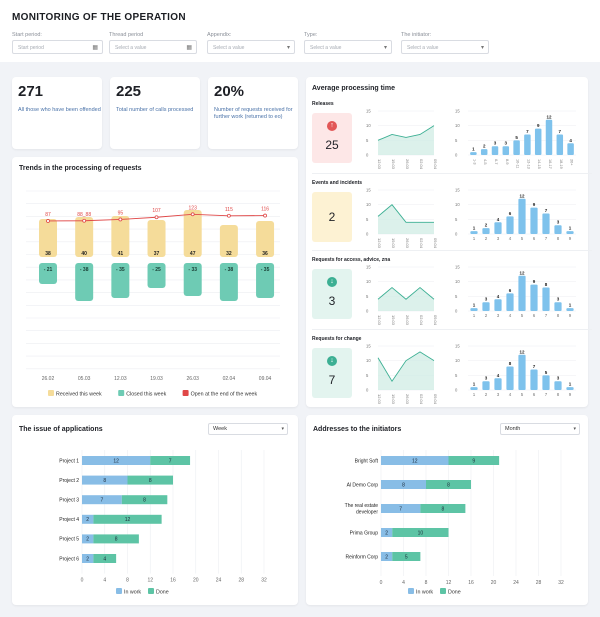 This screenshot has width=600, height=617. Describe the element at coordinates (435, 320) in the screenshot. I see `x-tick-label: 09.04` at that location.